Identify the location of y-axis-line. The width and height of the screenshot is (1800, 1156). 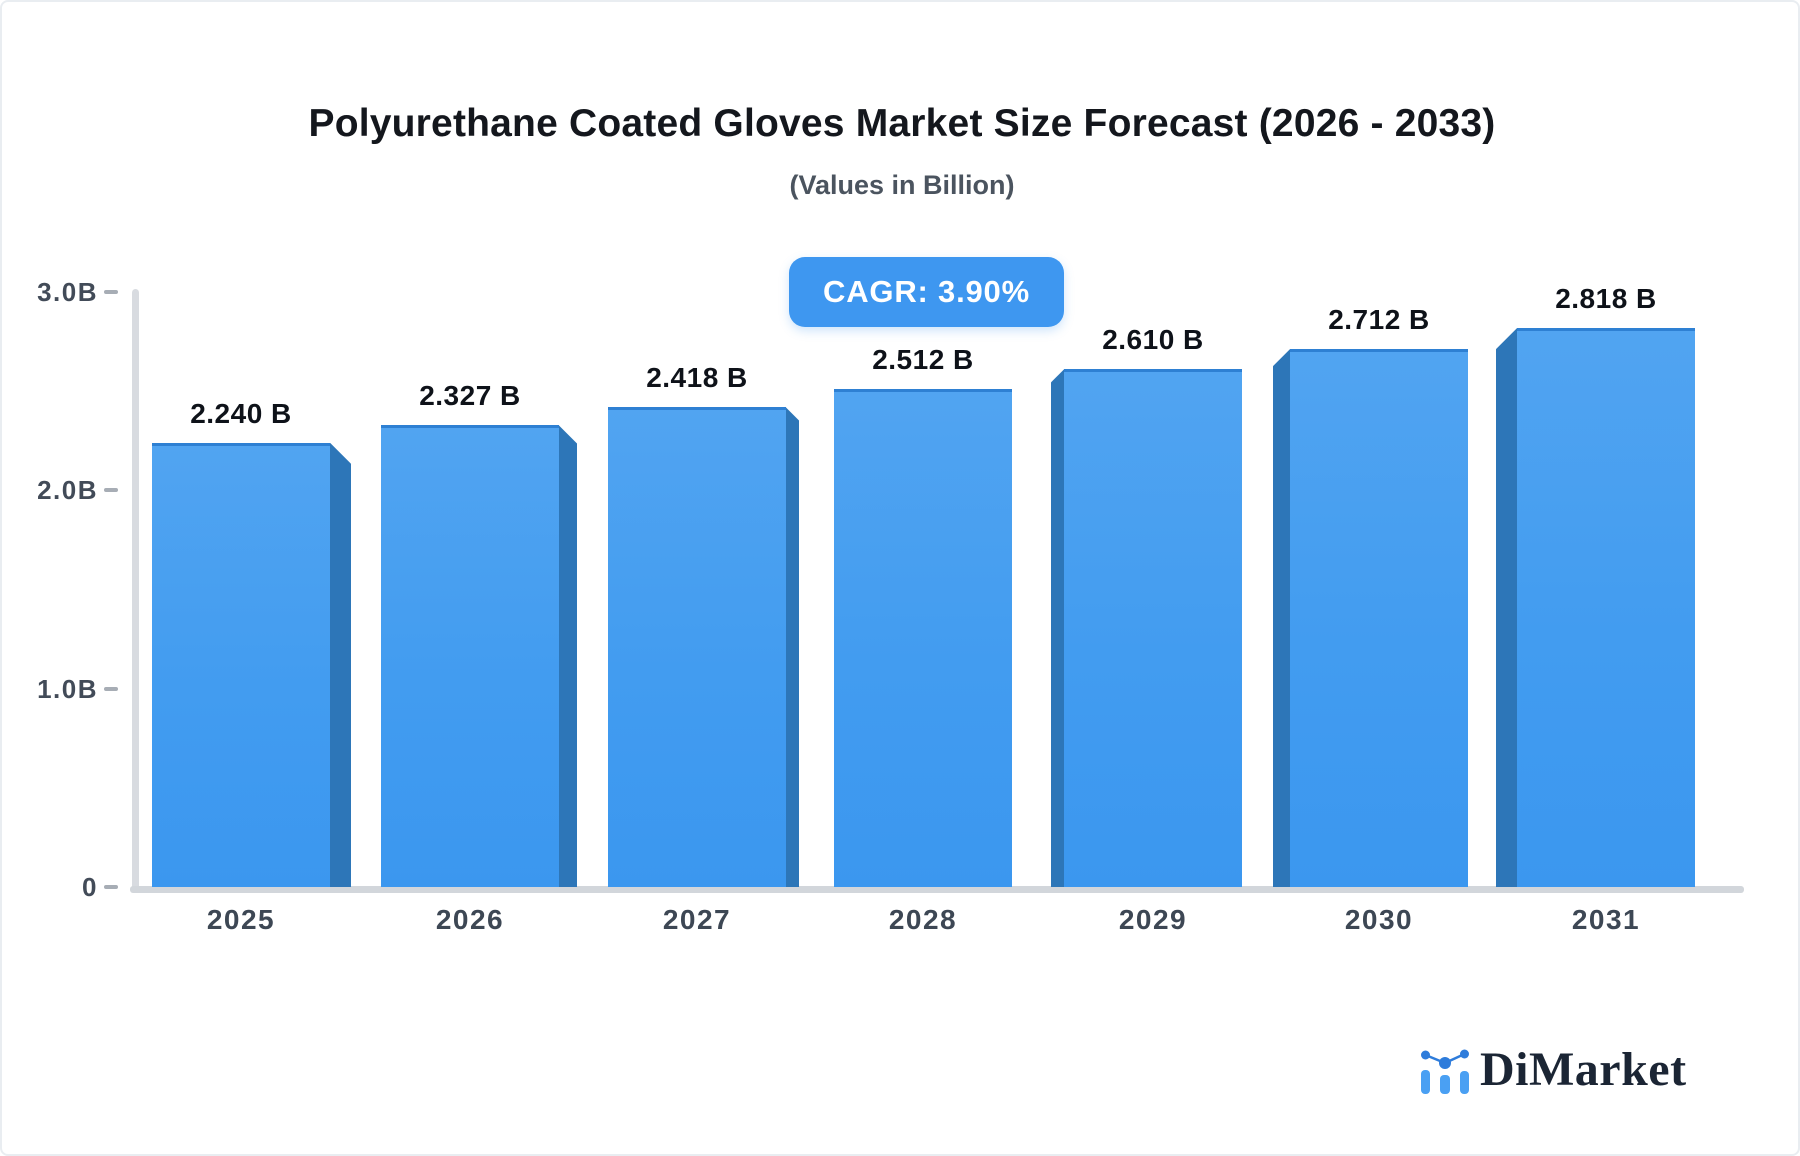
(135, 589).